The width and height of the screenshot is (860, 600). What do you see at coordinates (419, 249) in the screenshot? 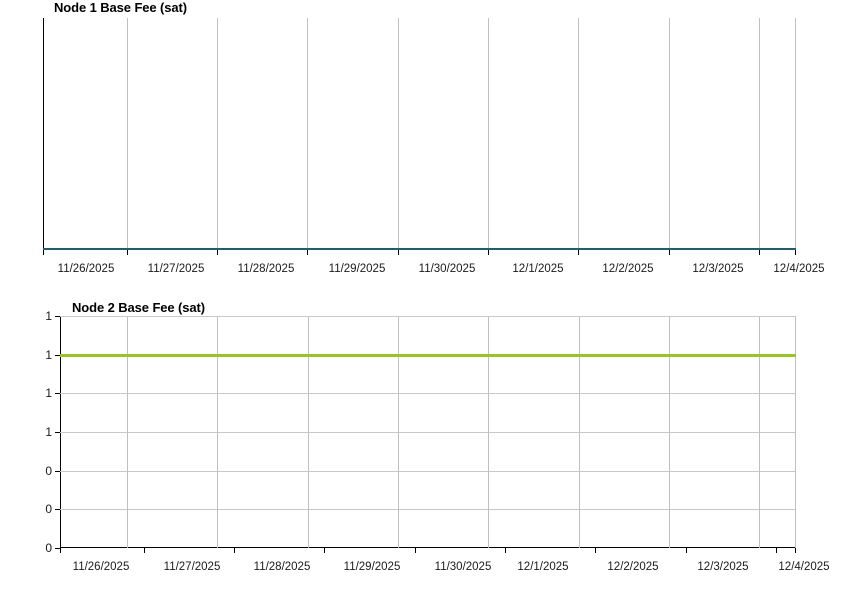
I see `series-line-node-1-base-fee` at bounding box center [419, 249].